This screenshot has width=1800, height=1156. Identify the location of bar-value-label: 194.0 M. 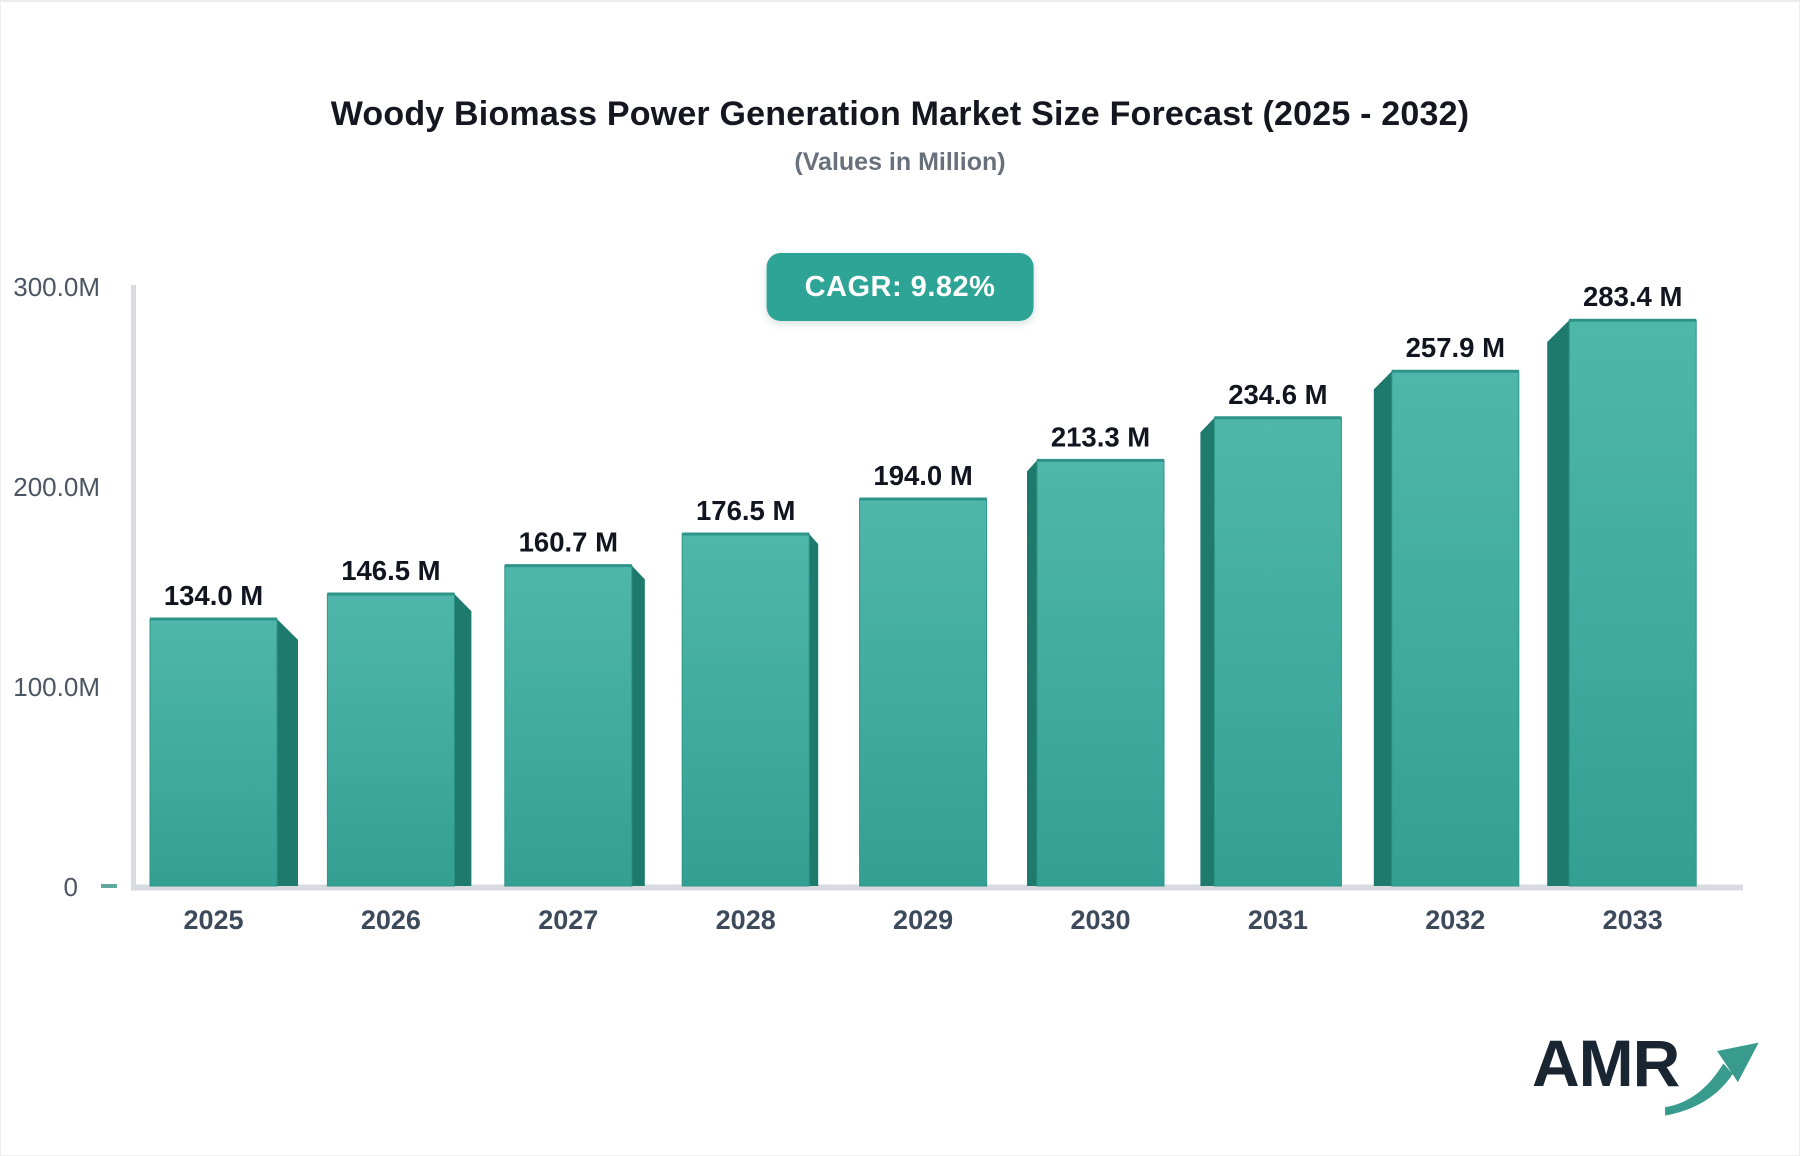
(922, 475).